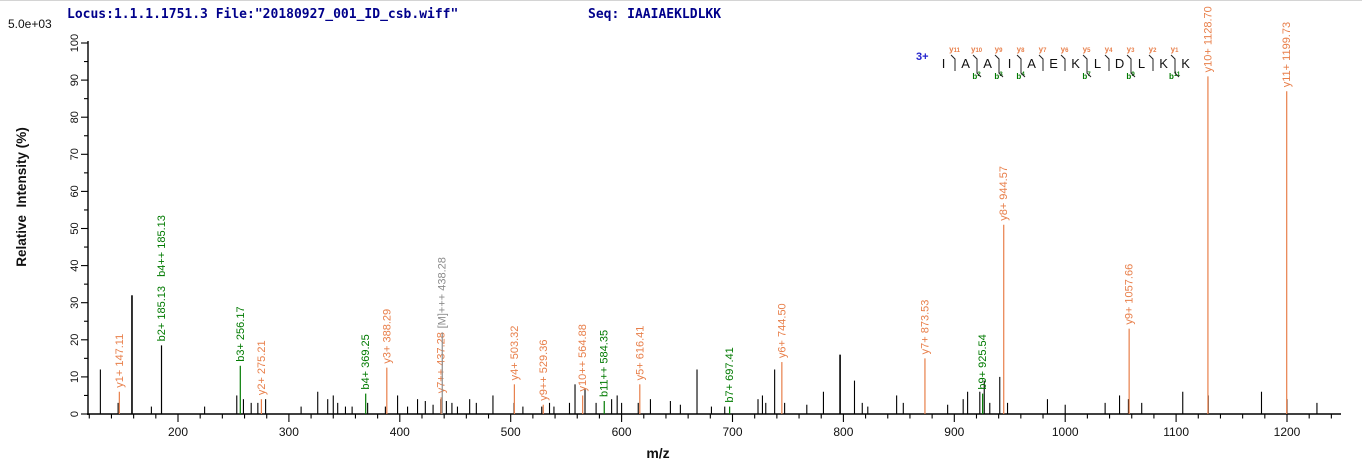 This screenshot has height=474, width=1362. Describe the element at coordinates (442, 362) in the screenshot. I see `peak-label: y7++ 437.28` at that location.